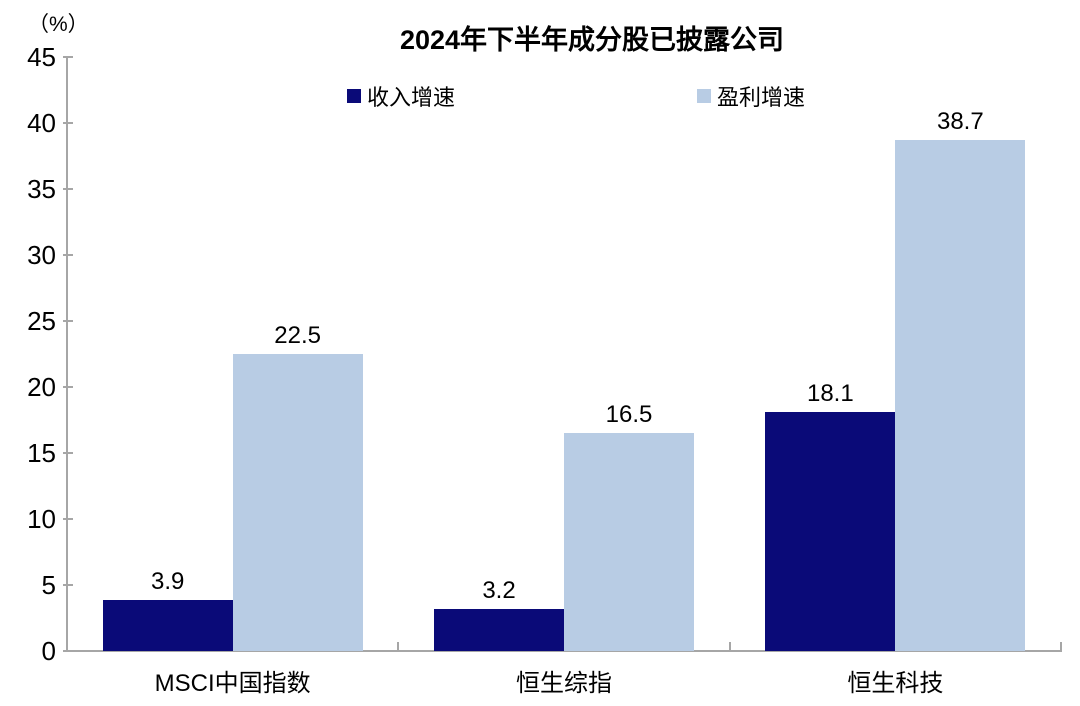 The height and width of the screenshot is (706, 1080). I want to click on bar-value-label: 16.5, so click(629, 415).